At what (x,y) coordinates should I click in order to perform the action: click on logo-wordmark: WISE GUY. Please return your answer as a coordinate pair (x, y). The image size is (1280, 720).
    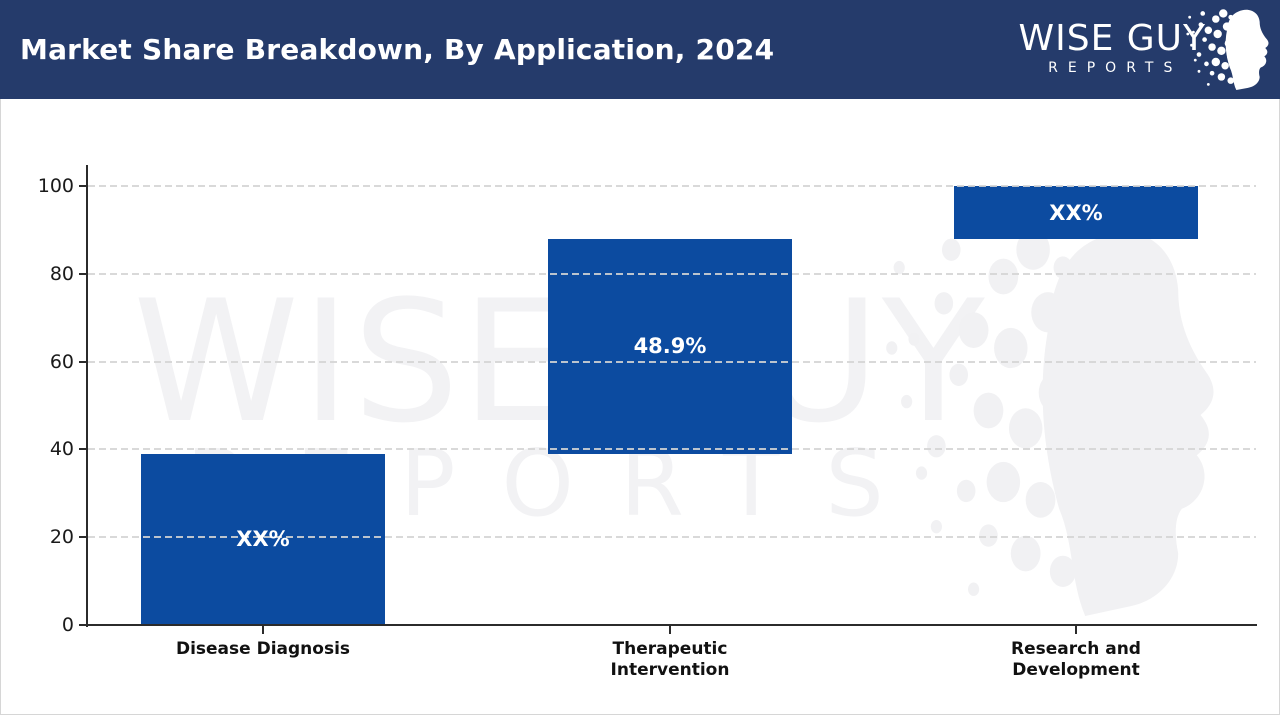
    Looking at the image, I should click on (1112, 38).